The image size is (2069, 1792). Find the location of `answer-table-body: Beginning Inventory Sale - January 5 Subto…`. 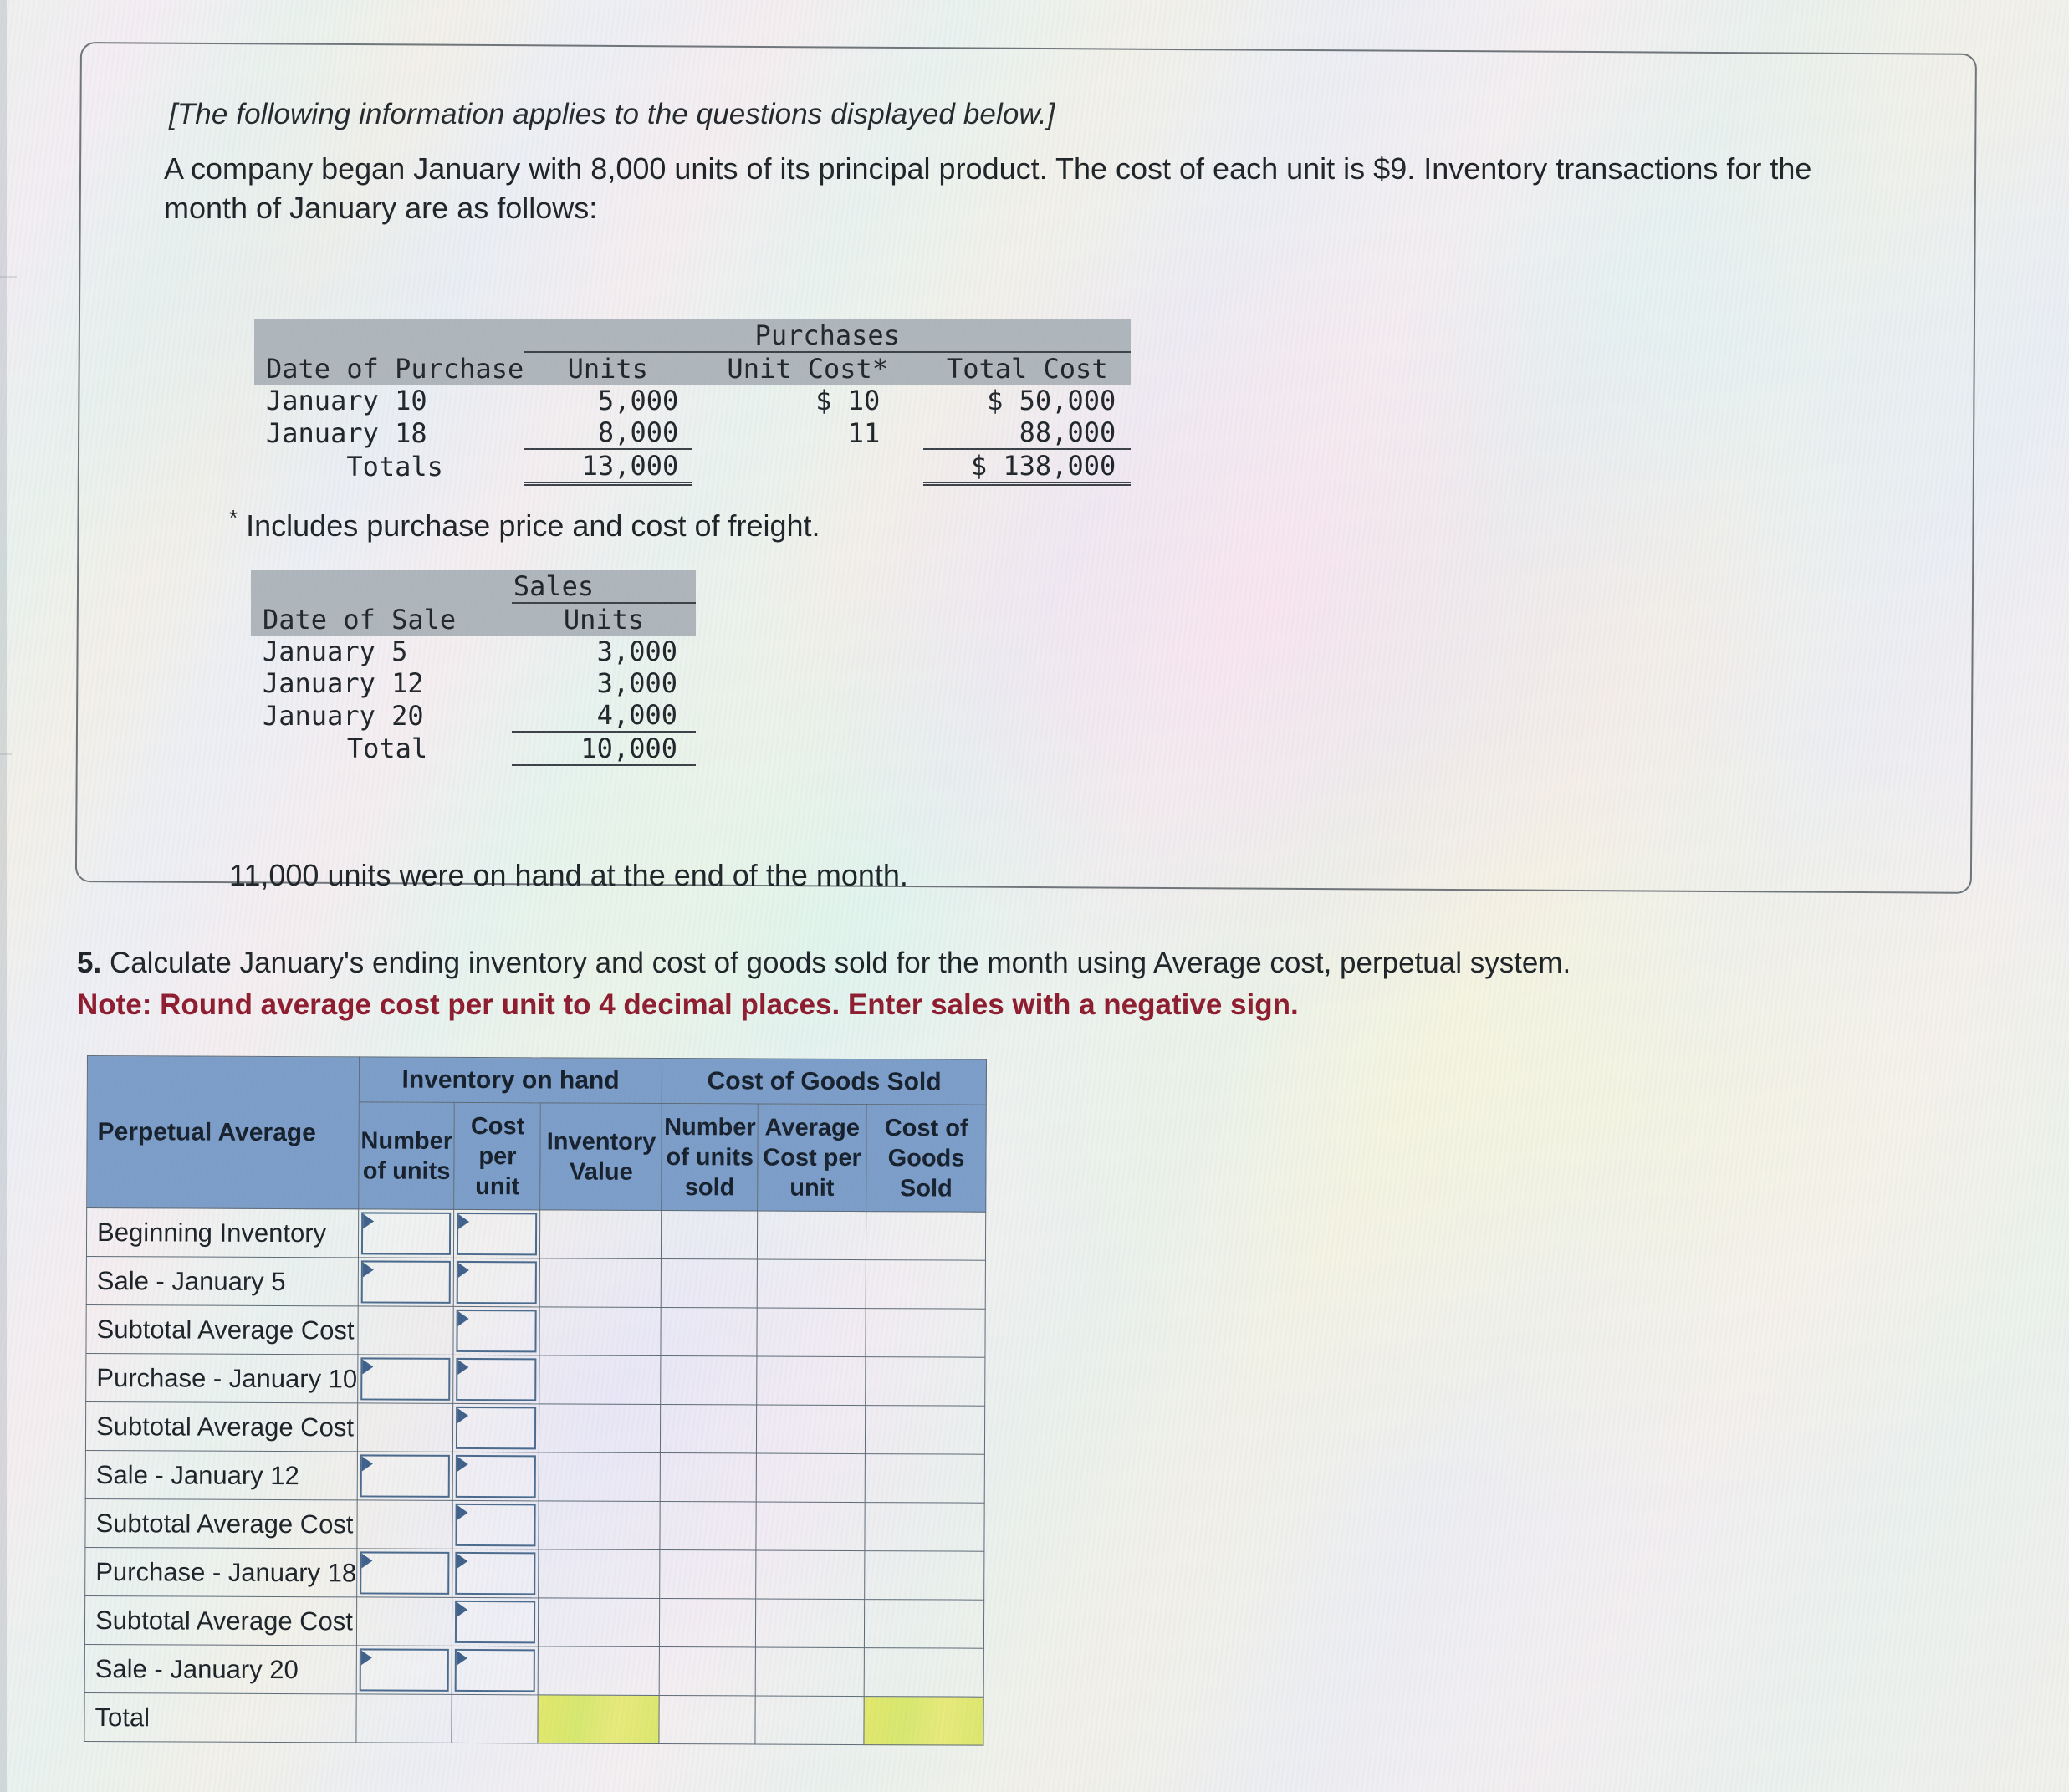

answer-table-body: Beginning Inventory Sale - January 5 Subto… is located at coordinates (535, 1476).